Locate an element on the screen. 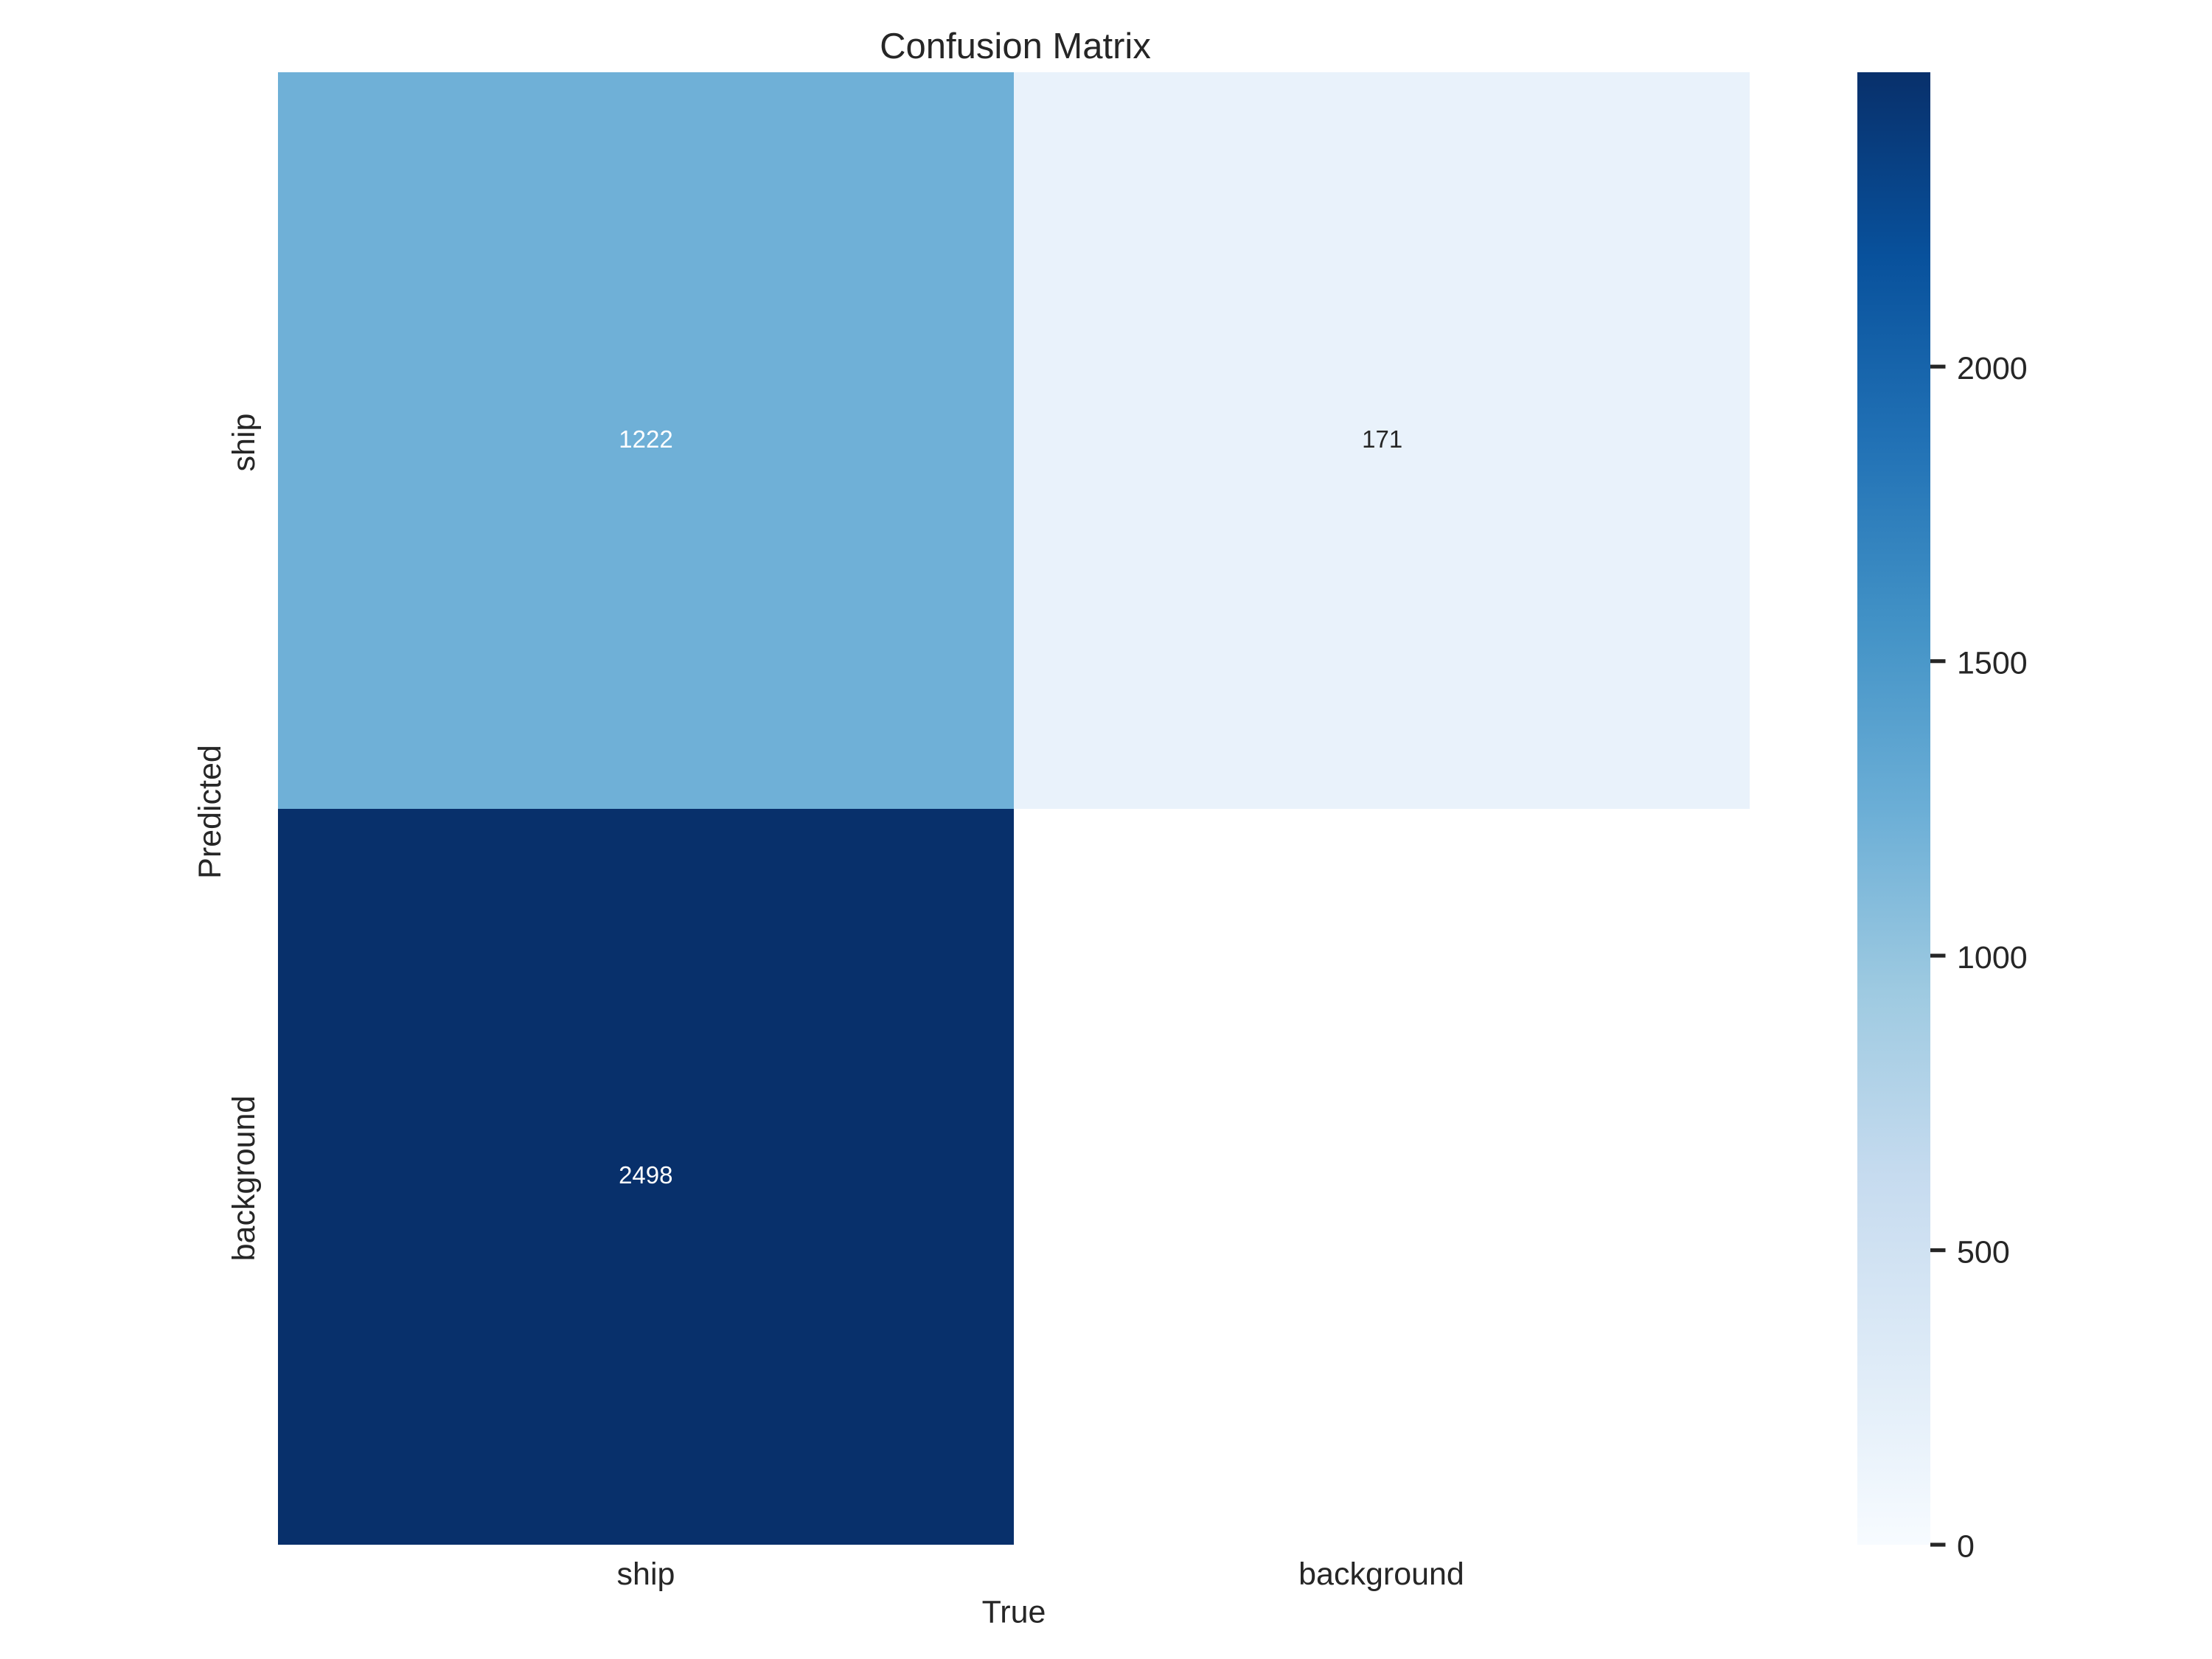  svg-text: 2498 is located at coordinates (645, 1175).